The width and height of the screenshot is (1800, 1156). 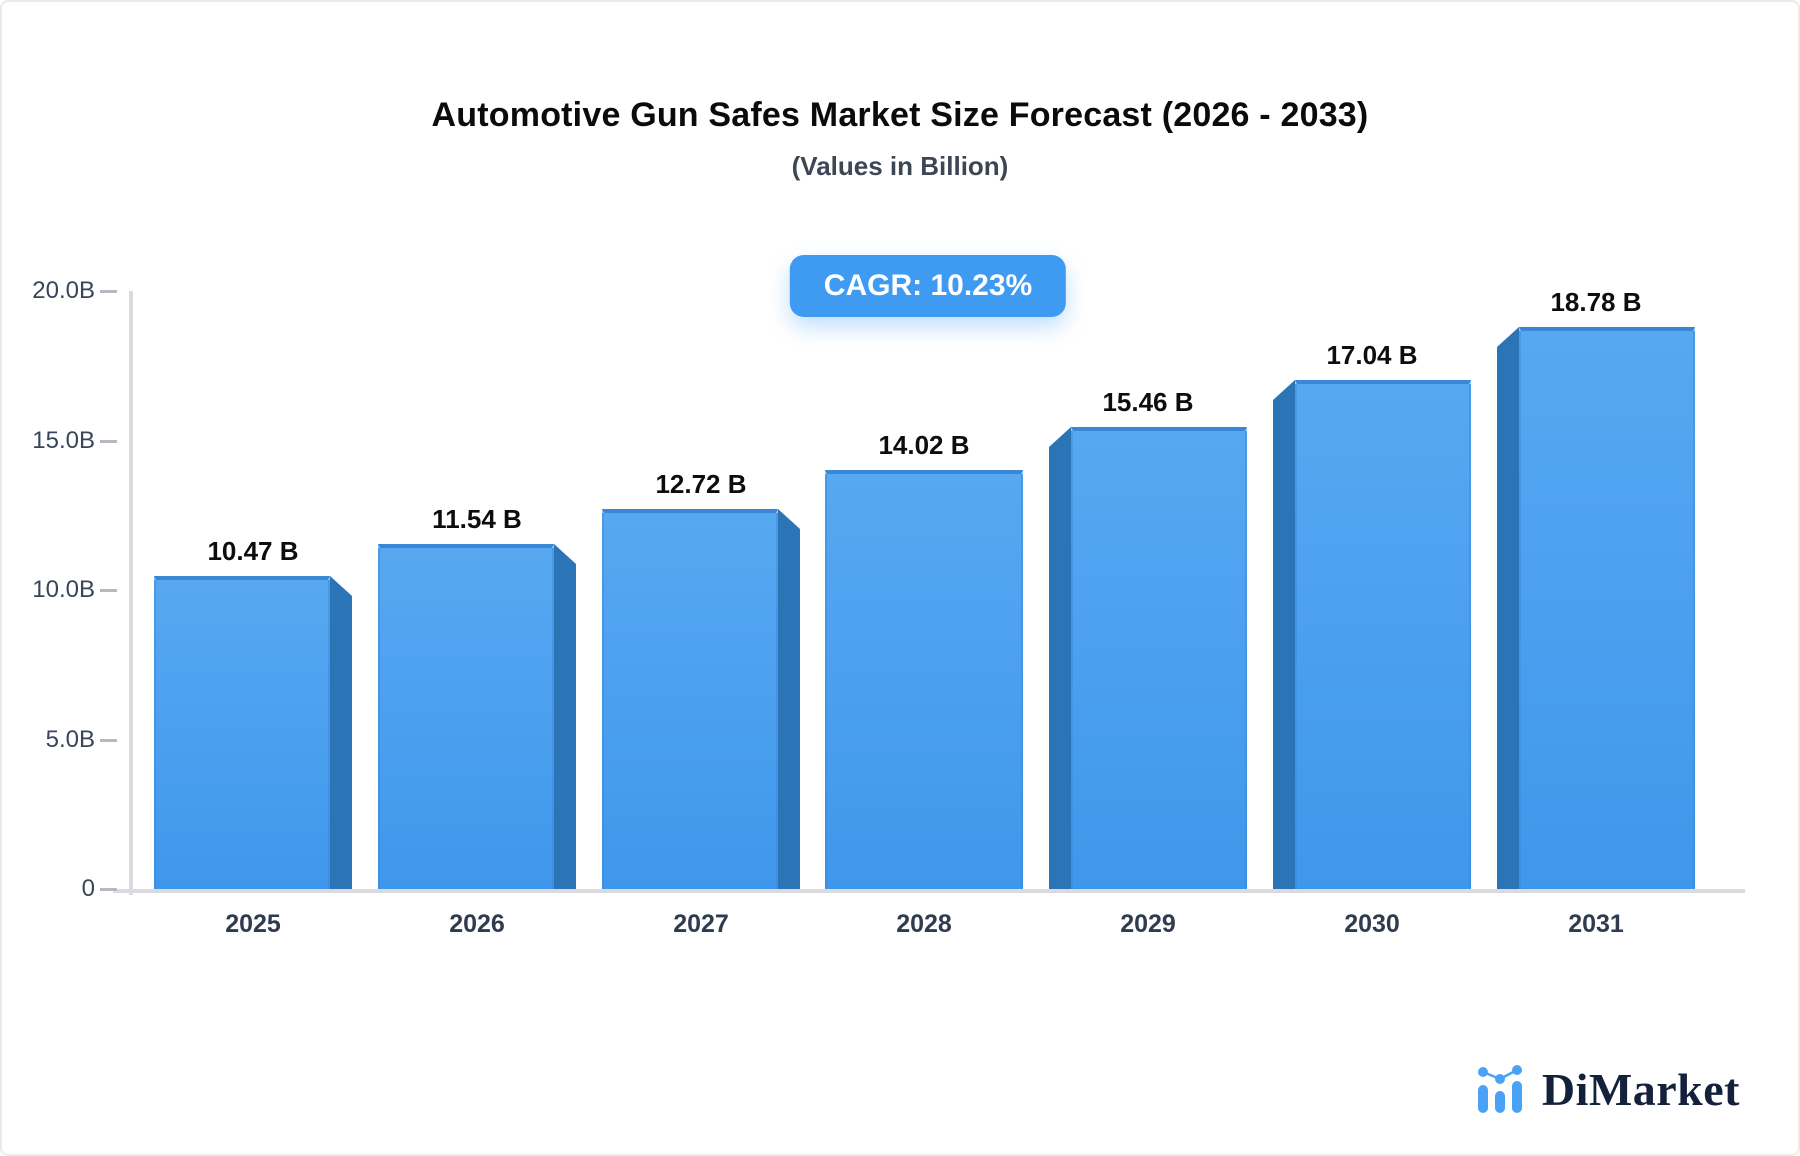 What do you see at coordinates (253, 551) in the screenshot?
I see `bar-value-label: 10.47 B` at bounding box center [253, 551].